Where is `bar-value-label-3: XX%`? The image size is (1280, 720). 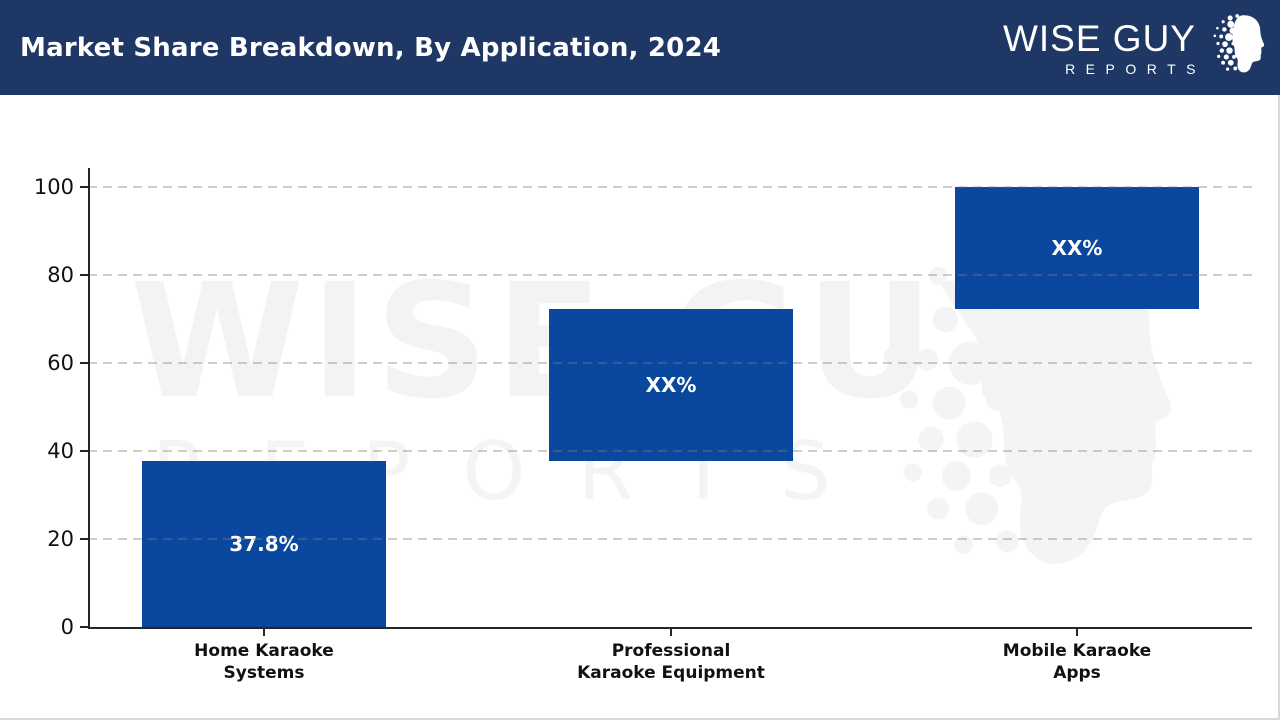 bar-value-label-3: XX% is located at coordinates (1077, 247).